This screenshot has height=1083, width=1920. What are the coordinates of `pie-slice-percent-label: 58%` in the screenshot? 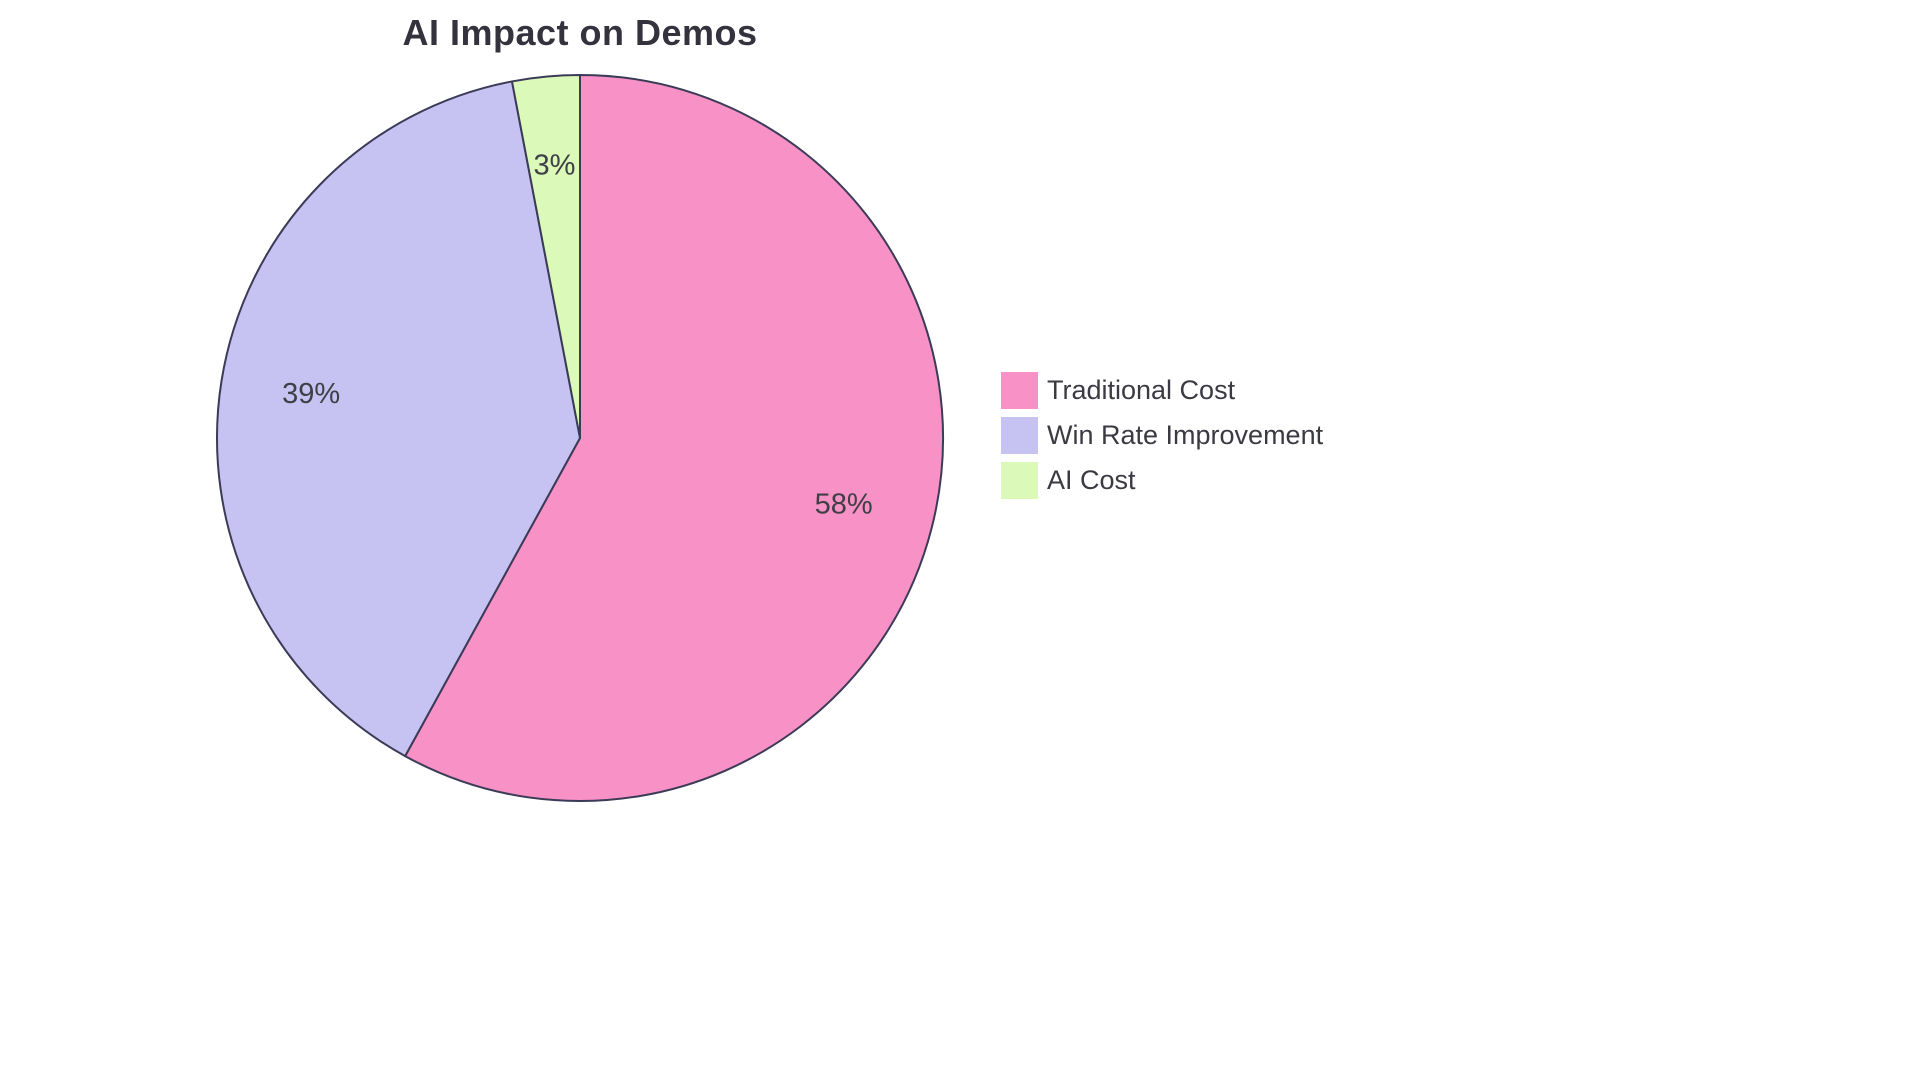 It's located at (844, 504).